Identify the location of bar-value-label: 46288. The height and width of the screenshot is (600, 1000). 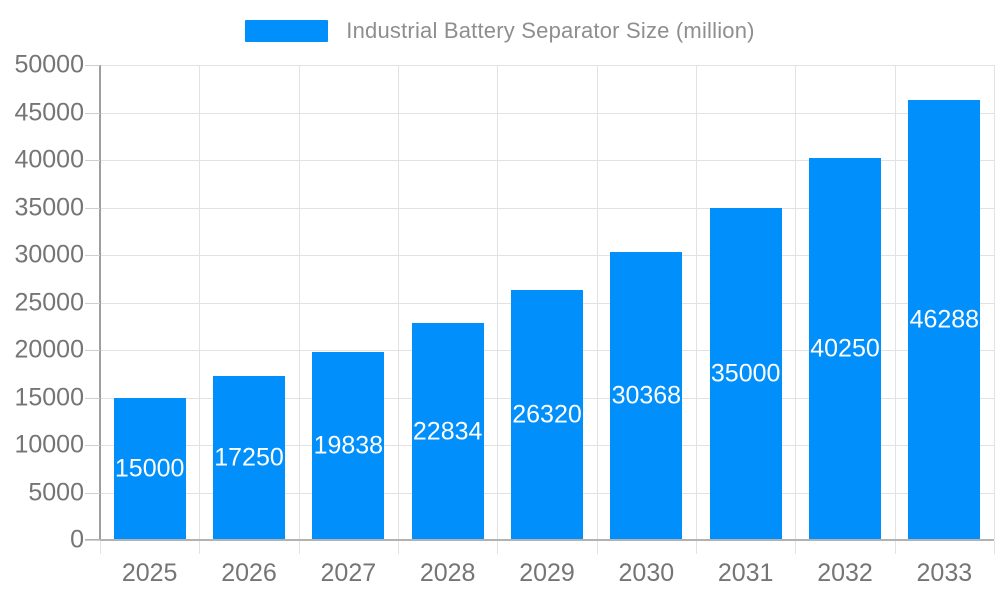
(944, 319).